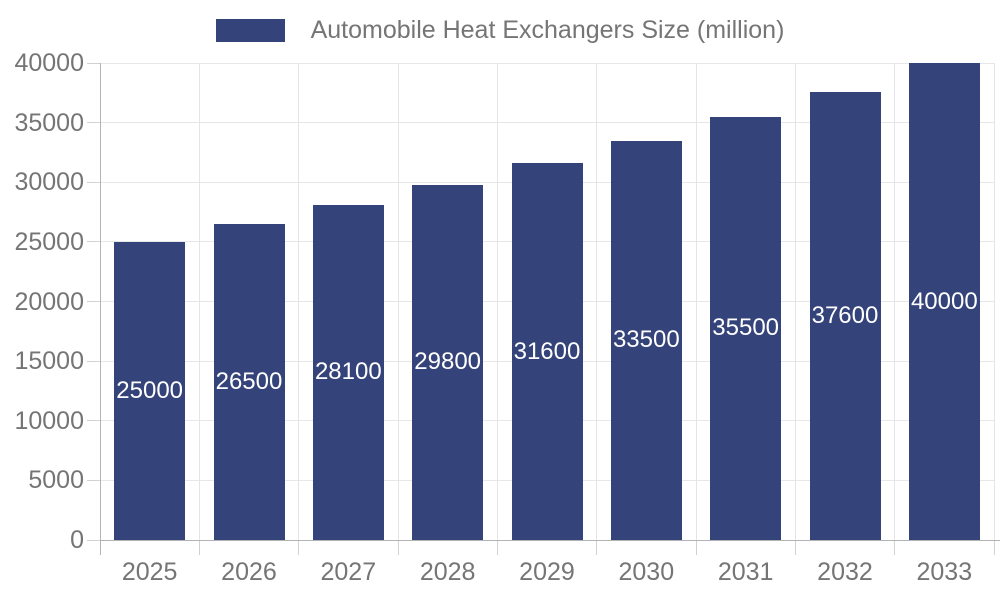 Image resolution: width=1000 pixels, height=600 pixels. I want to click on x-axis-line, so click(550, 540).